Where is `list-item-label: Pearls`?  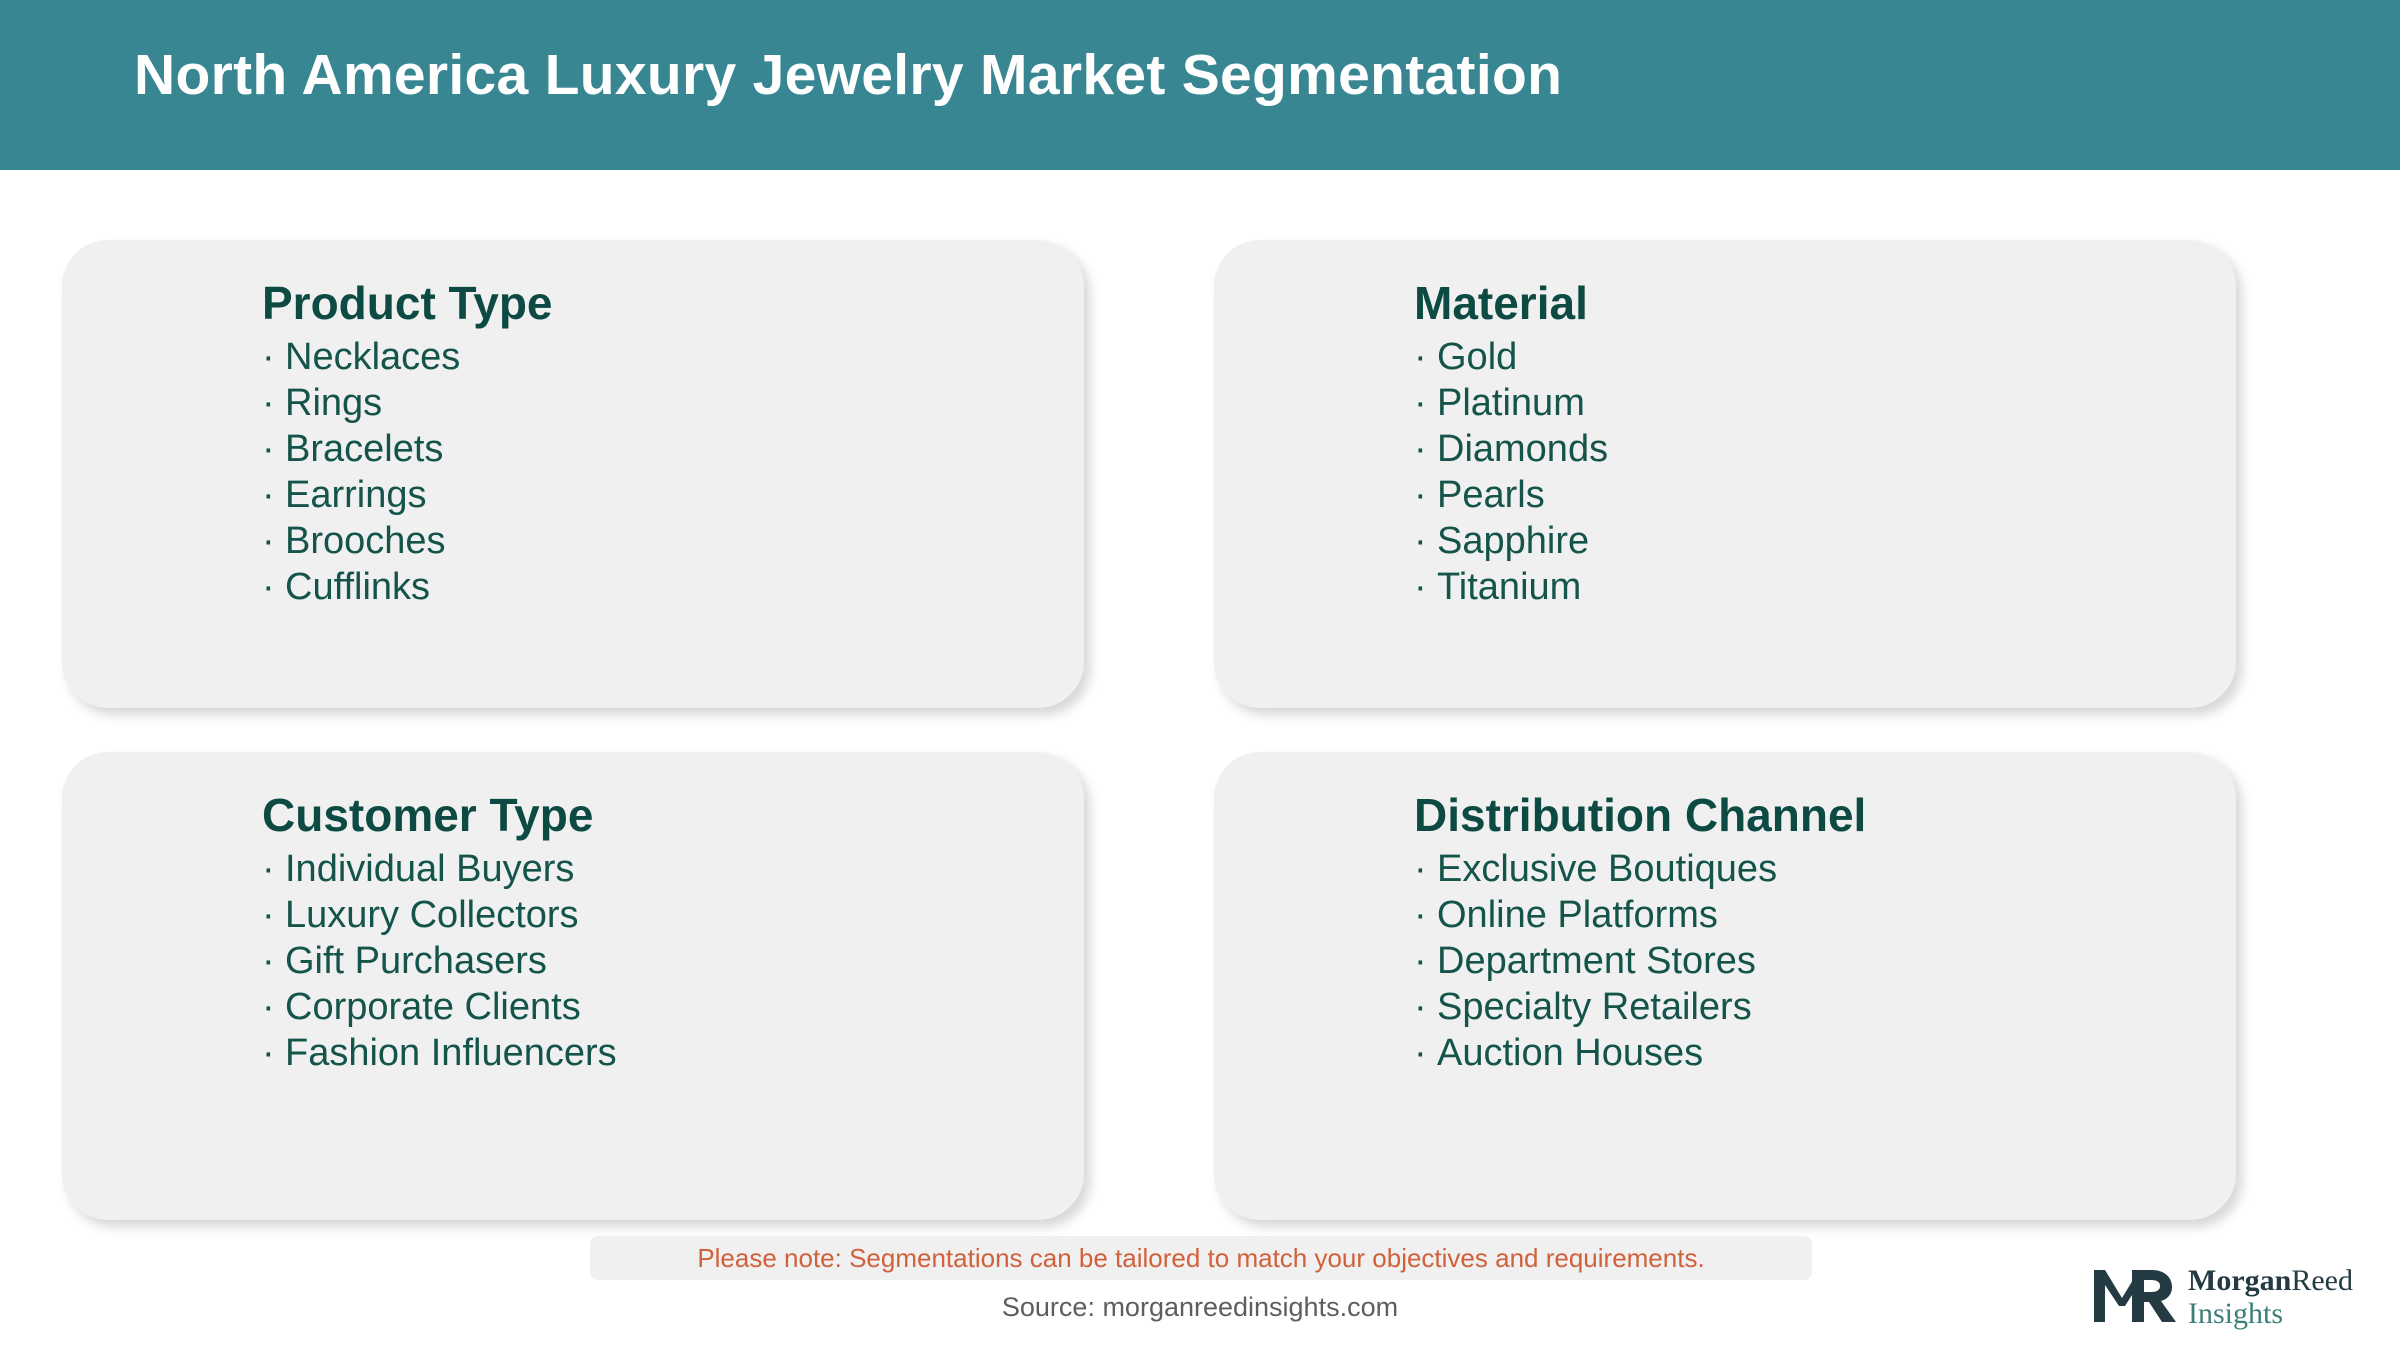
list-item-label: Pearls is located at coordinates (1491, 494).